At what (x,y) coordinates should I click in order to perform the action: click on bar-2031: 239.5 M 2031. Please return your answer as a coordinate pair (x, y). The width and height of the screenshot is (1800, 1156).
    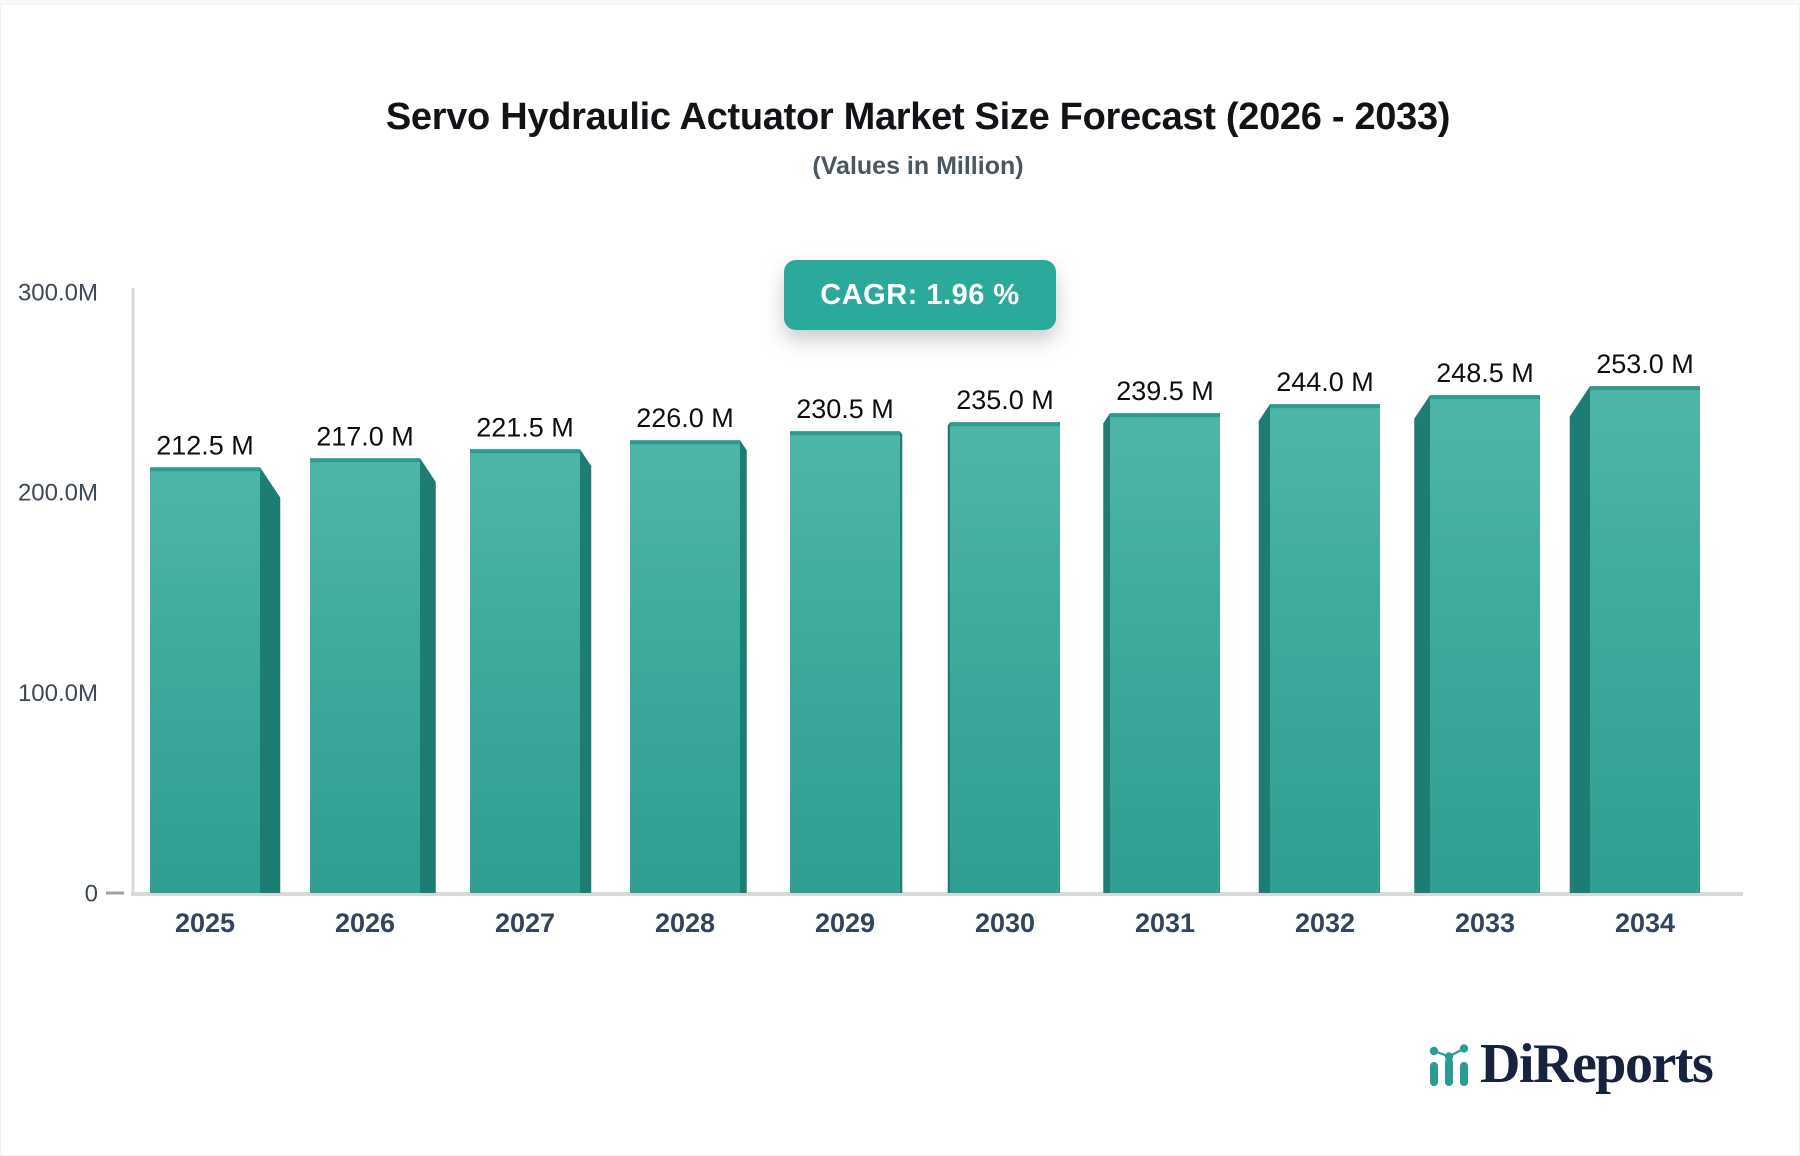
    Looking at the image, I should click on (1161, 657).